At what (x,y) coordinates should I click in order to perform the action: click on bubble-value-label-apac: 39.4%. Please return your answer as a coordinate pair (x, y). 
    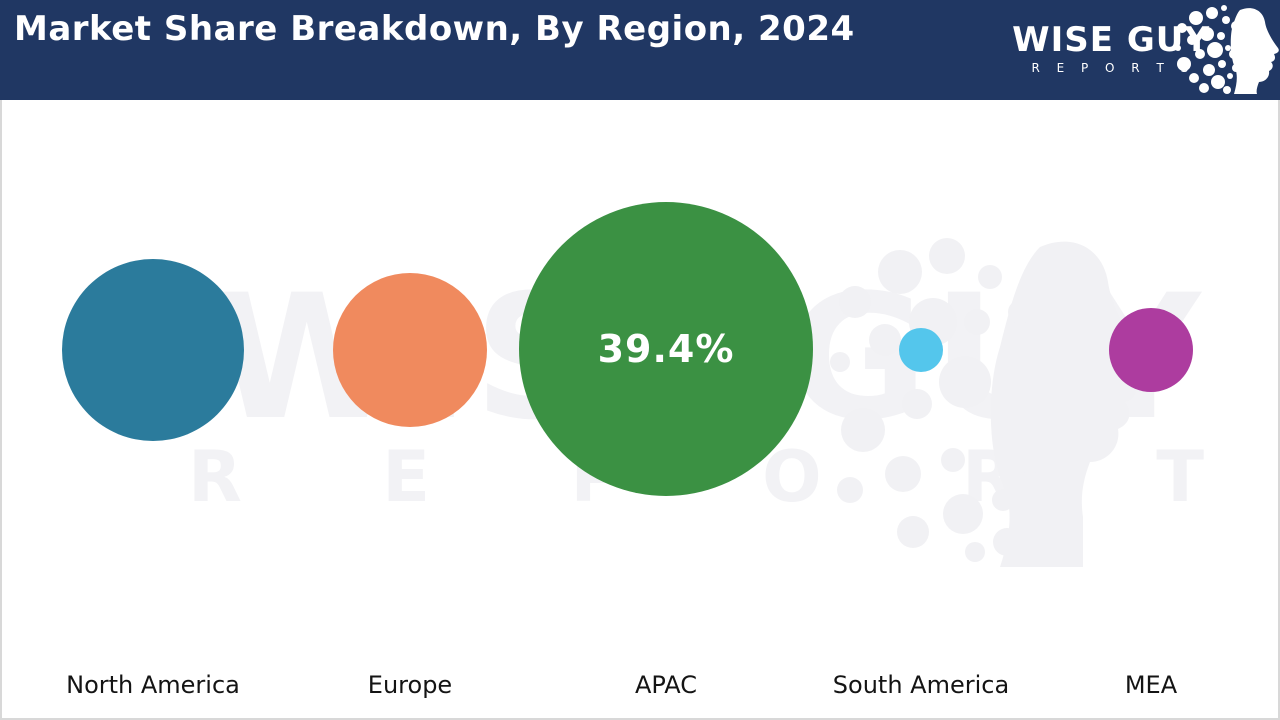
    Looking at the image, I should click on (666, 349).